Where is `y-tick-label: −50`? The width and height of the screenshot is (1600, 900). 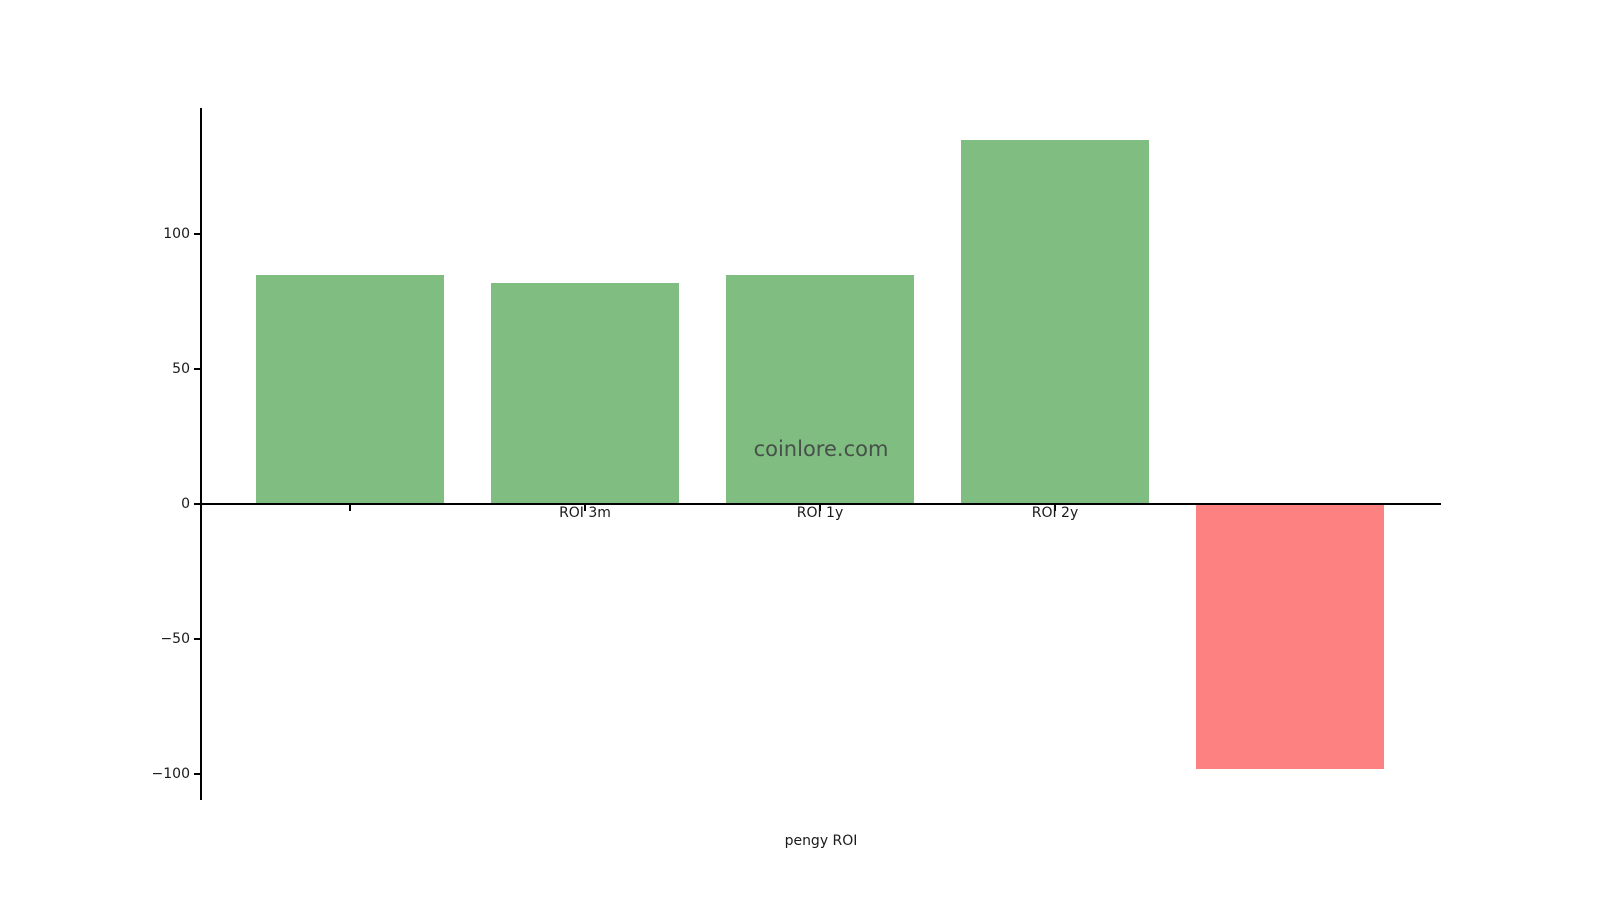 y-tick-label: −50 is located at coordinates (175, 639).